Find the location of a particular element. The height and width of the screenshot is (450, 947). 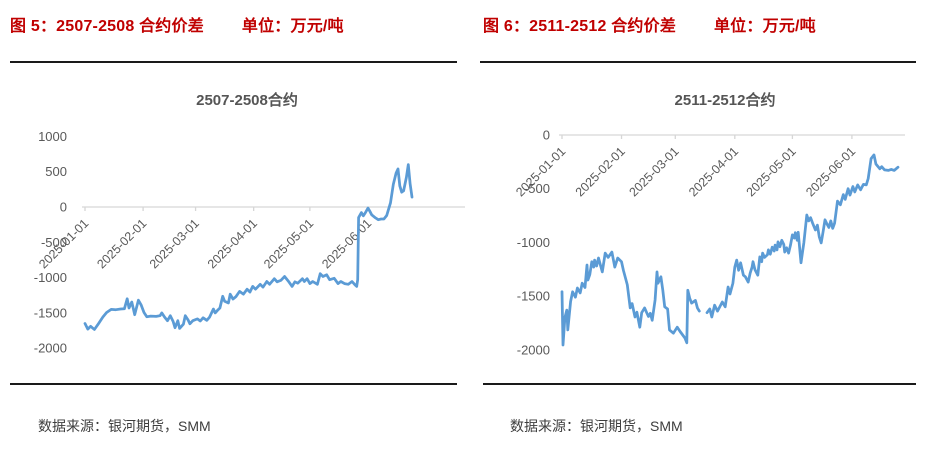

figure5-data-source: 数据来源：银河期货，SMM is located at coordinates (124, 426).